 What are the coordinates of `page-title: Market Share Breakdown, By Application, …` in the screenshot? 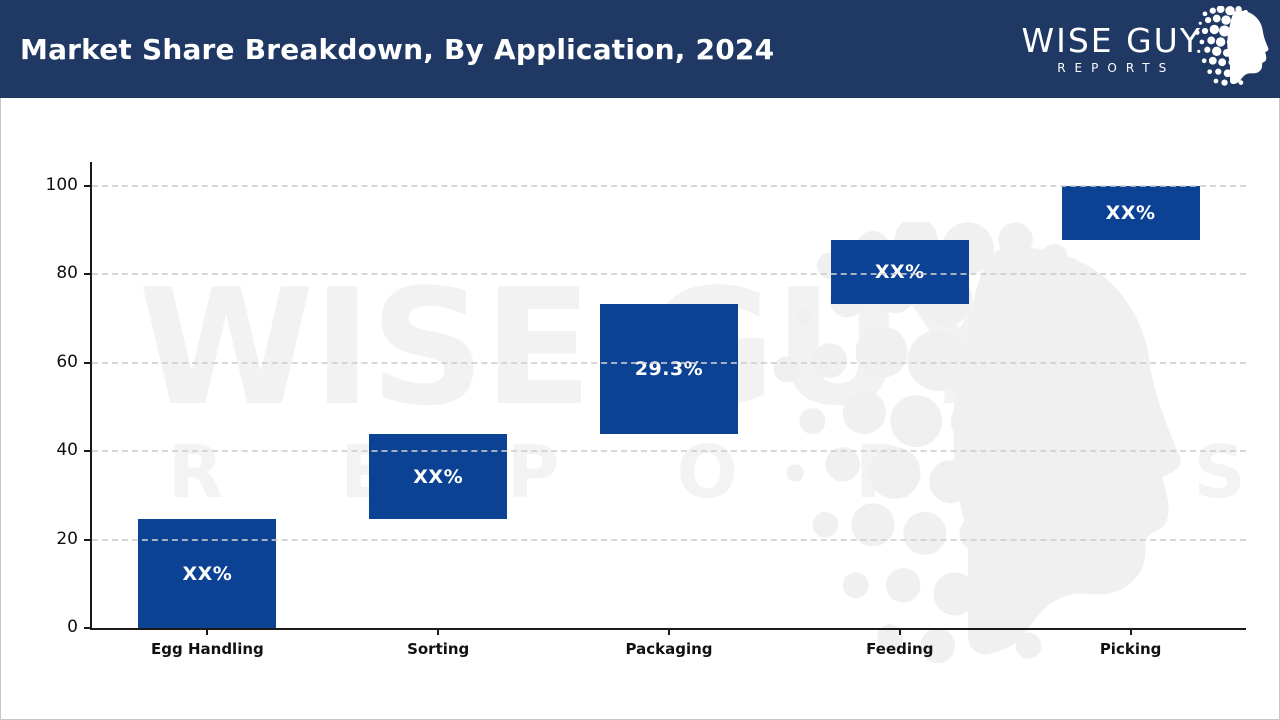 It's located at (397, 49).